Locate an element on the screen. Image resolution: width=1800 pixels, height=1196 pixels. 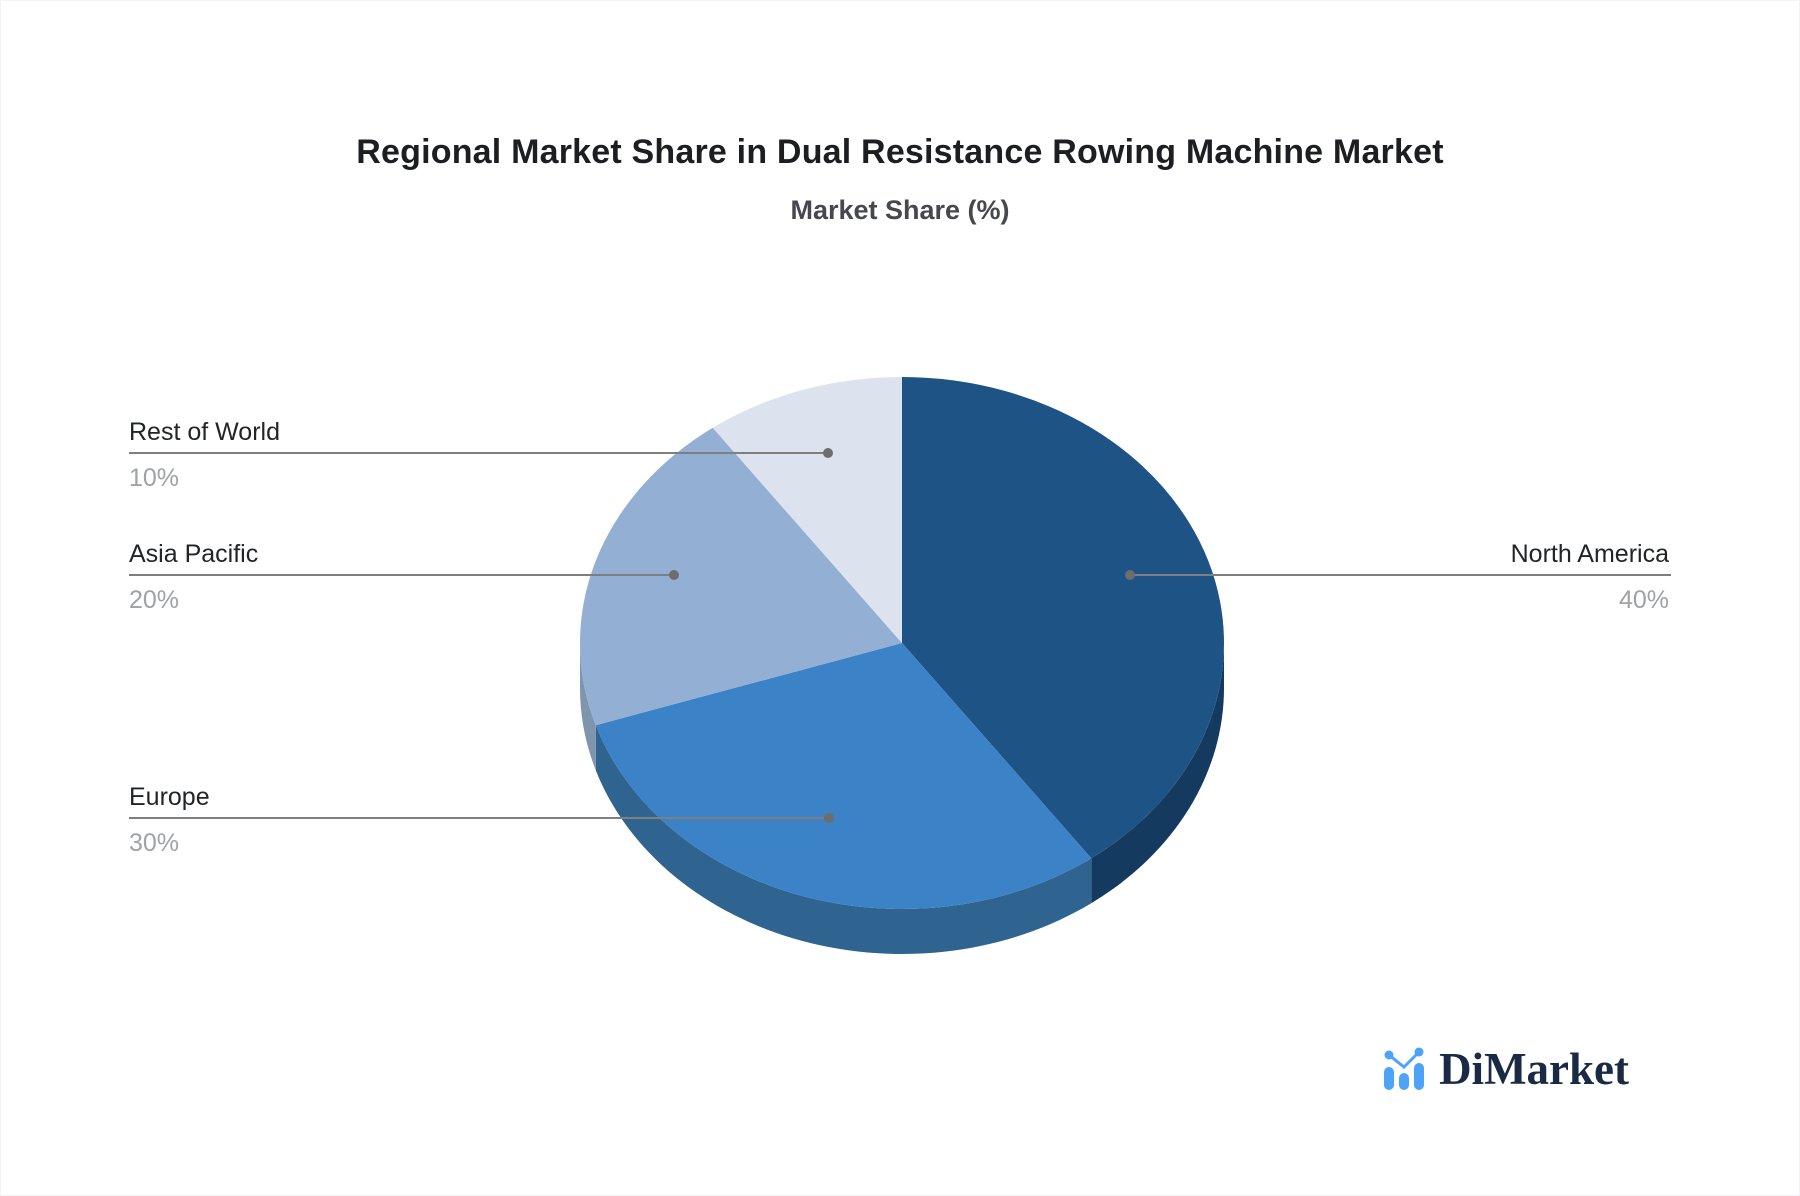
pie-slice-asia-pacific is located at coordinates (741, 576).